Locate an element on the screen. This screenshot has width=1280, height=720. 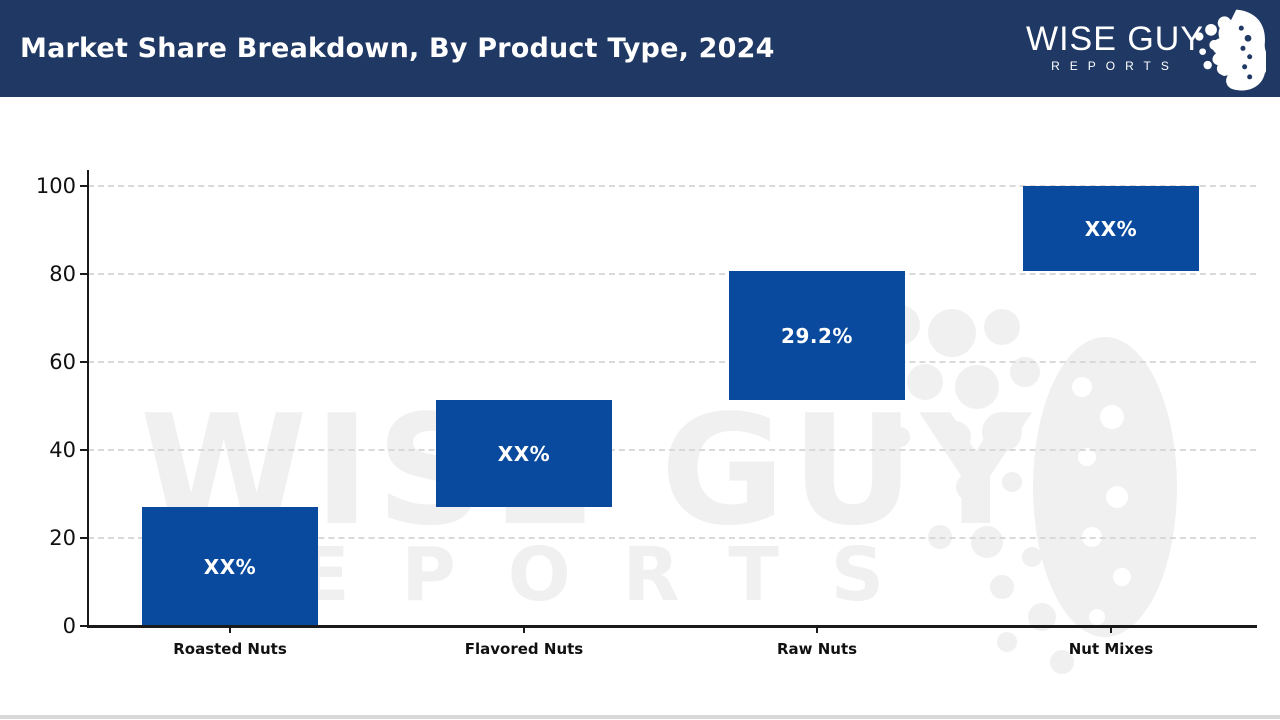
y-tick-label: 0 is located at coordinates (69, 626).